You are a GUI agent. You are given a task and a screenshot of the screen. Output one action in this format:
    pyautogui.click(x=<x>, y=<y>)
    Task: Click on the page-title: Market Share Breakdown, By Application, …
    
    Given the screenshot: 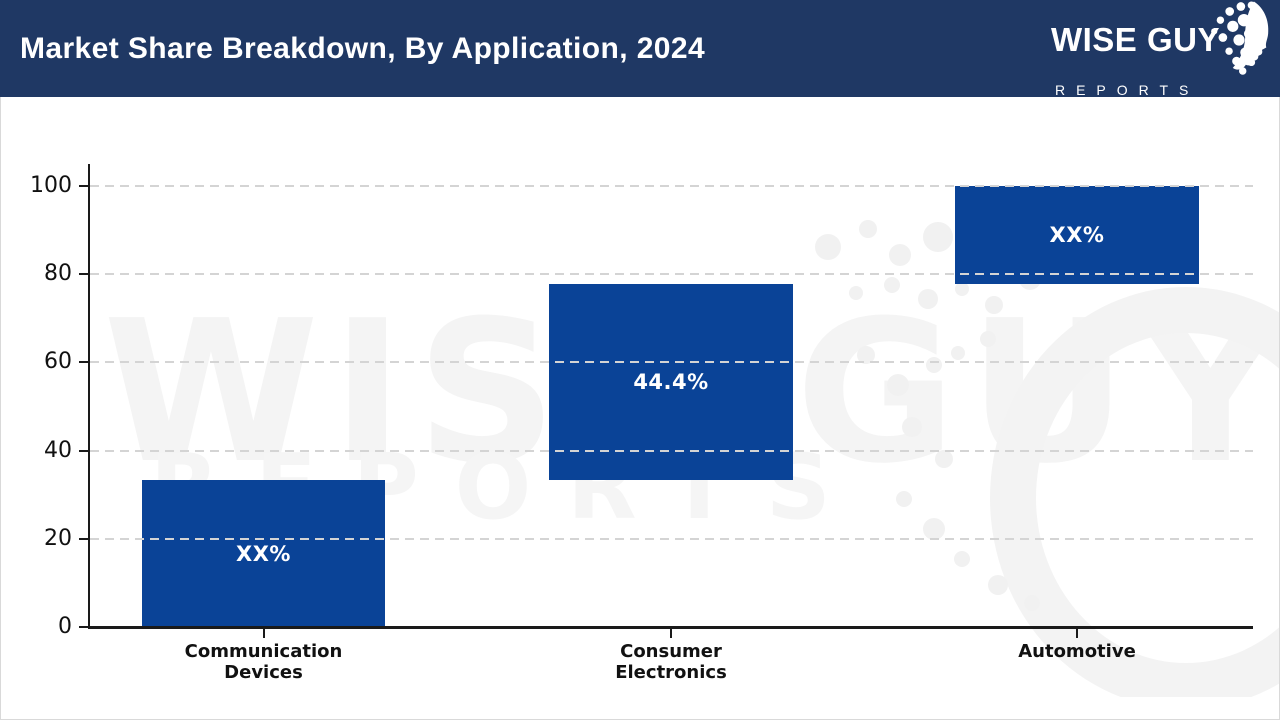 What is the action you would take?
    pyautogui.click(x=363, y=48)
    